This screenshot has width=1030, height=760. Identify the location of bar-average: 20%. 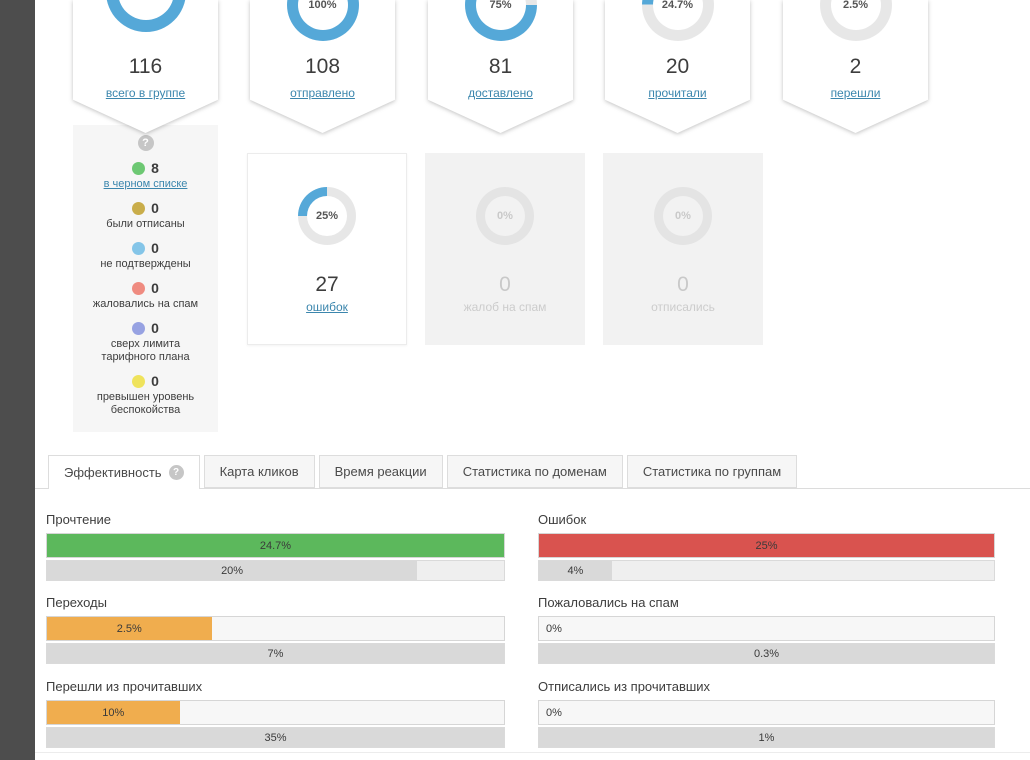
(232, 570).